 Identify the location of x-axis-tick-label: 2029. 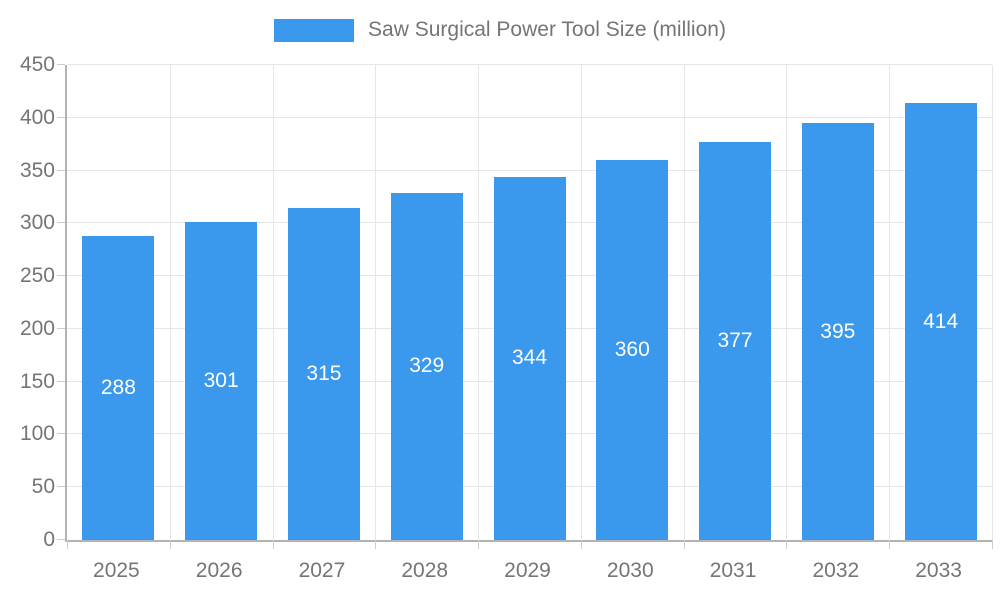
(527, 570).